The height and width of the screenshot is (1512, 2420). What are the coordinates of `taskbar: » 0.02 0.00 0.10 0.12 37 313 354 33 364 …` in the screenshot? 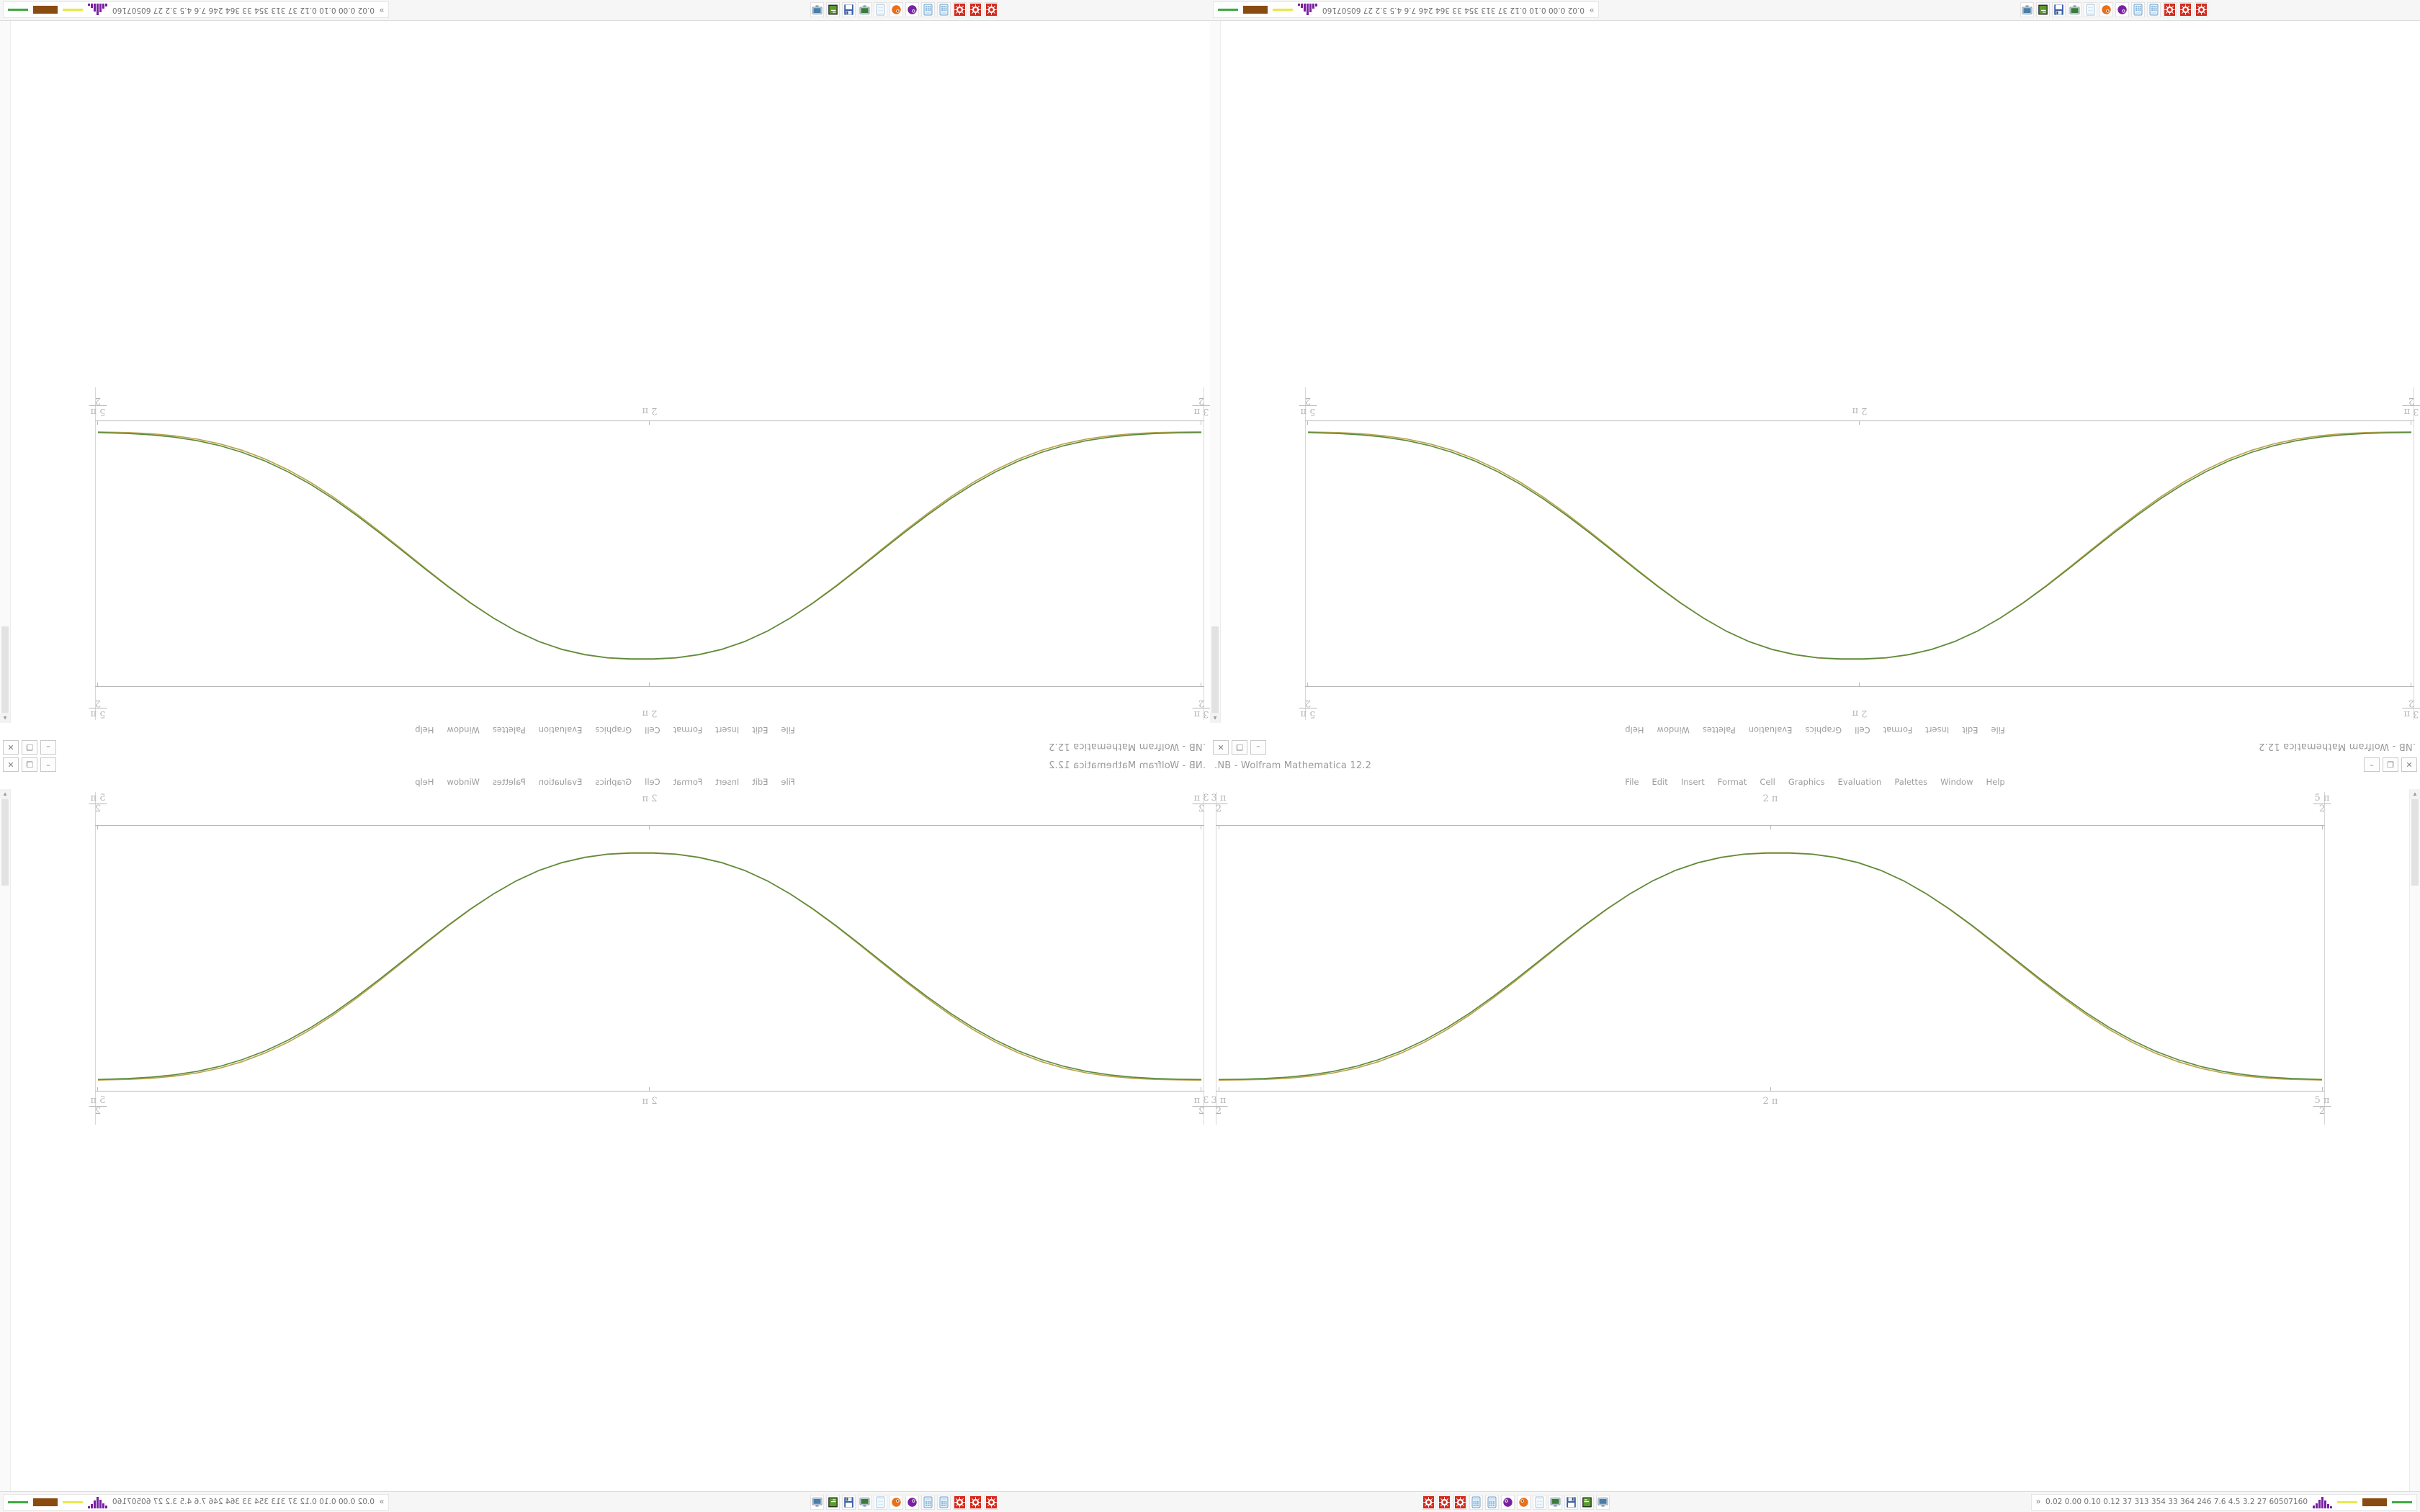 It's located at (605, 10).